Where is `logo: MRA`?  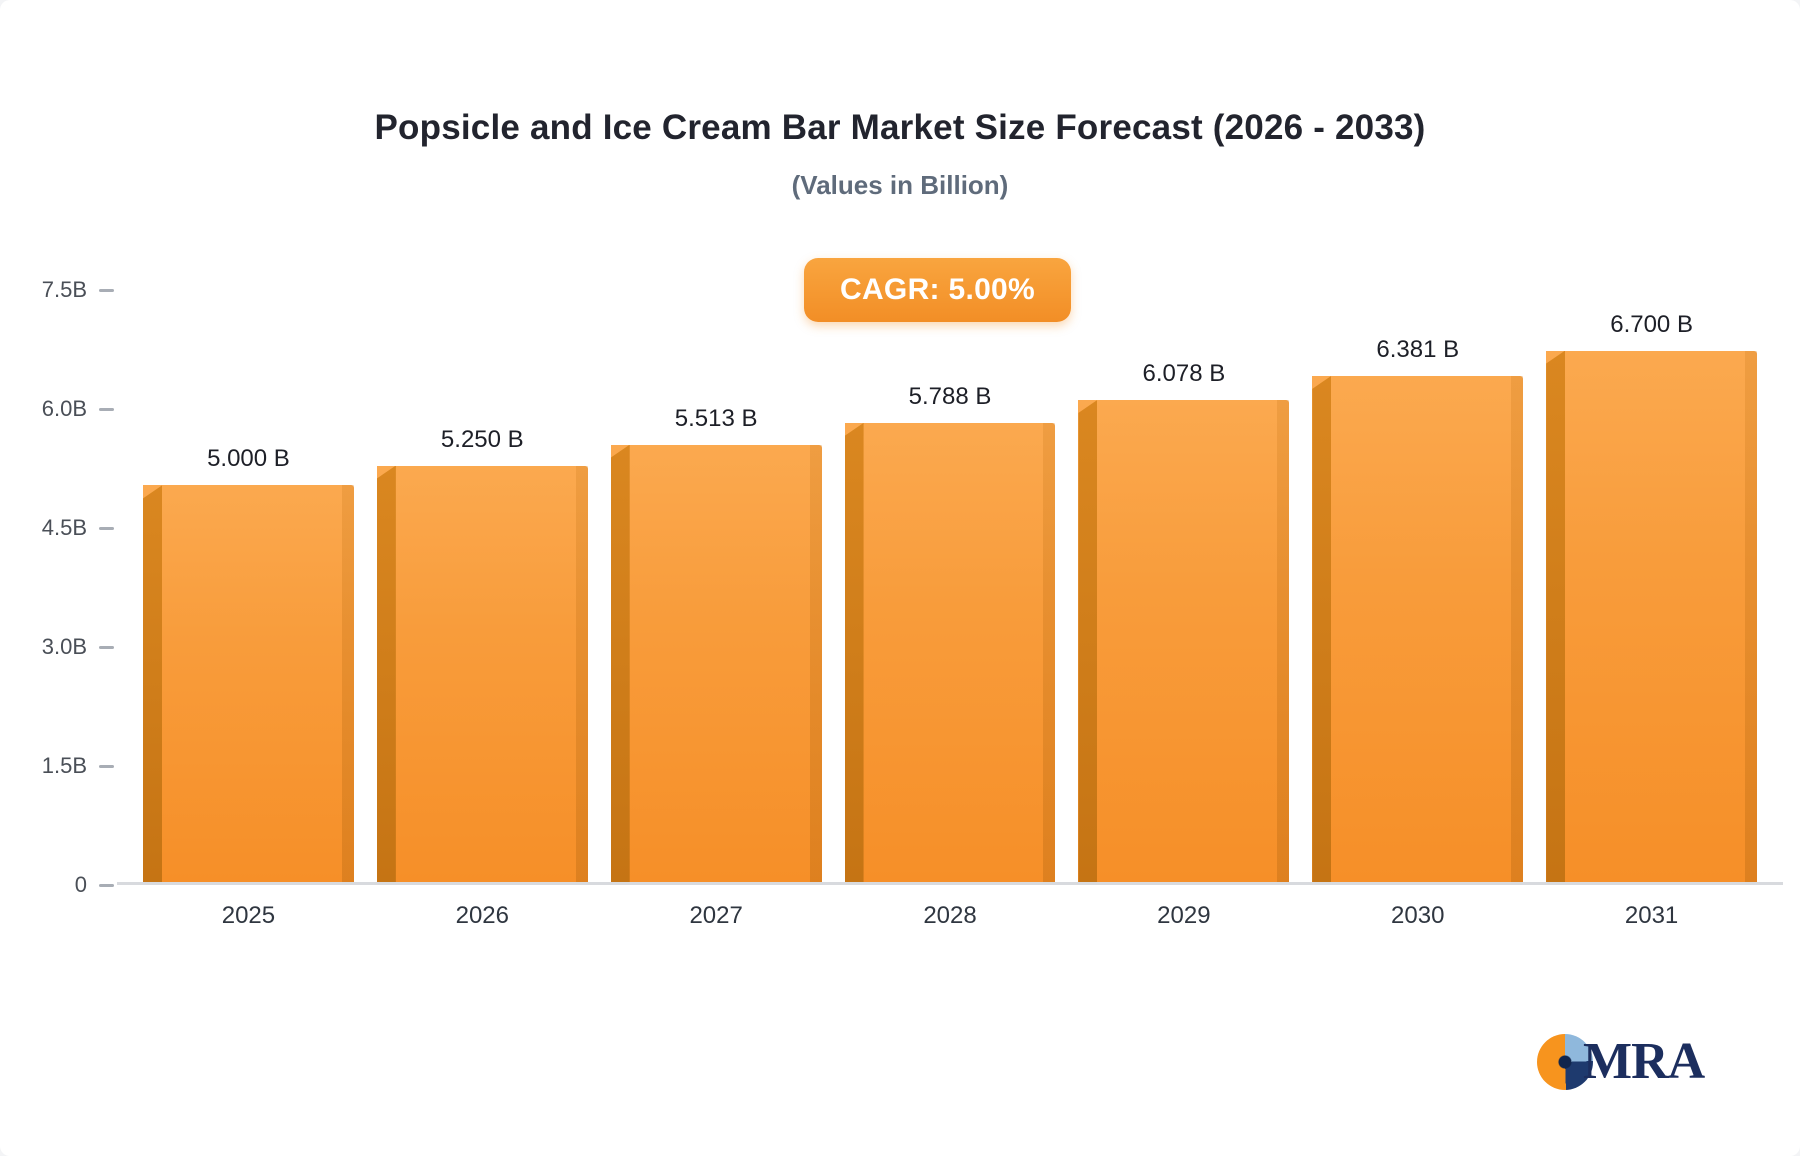
logo: MRA is located at coordinates (1621, 1061).